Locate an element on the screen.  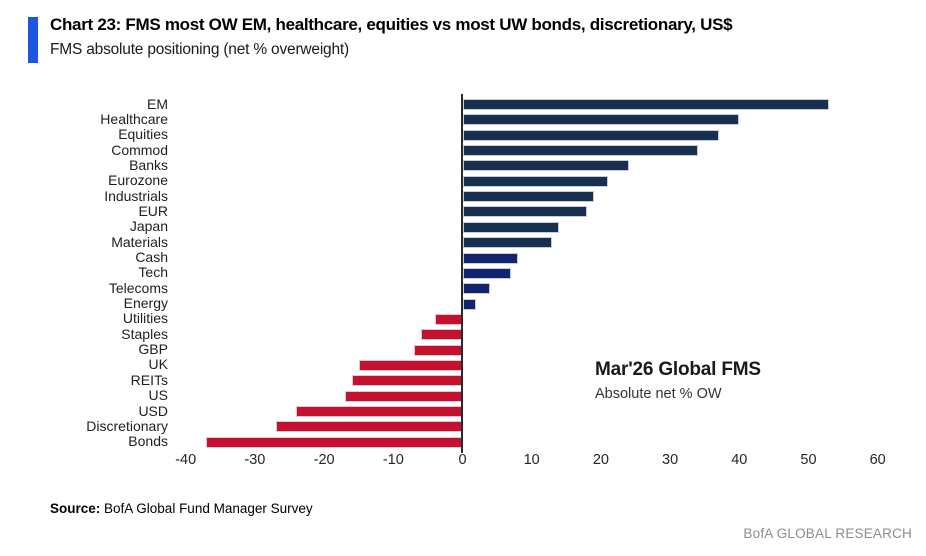
bar-eur is located at coordinates (525, 212).